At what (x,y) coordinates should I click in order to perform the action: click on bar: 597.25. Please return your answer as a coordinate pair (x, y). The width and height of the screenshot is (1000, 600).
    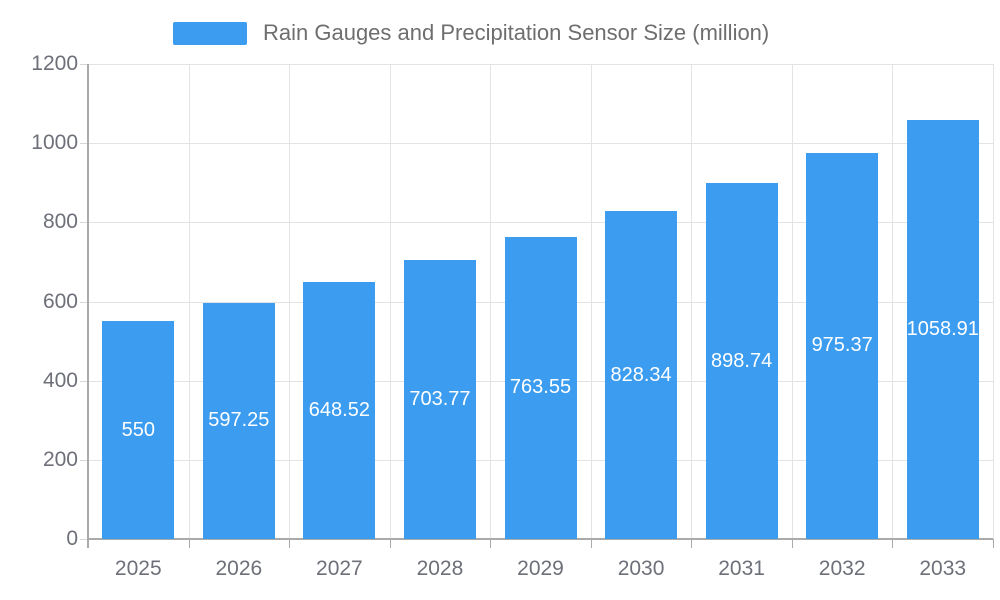
    Looking at the image, I should click on (238, 420).